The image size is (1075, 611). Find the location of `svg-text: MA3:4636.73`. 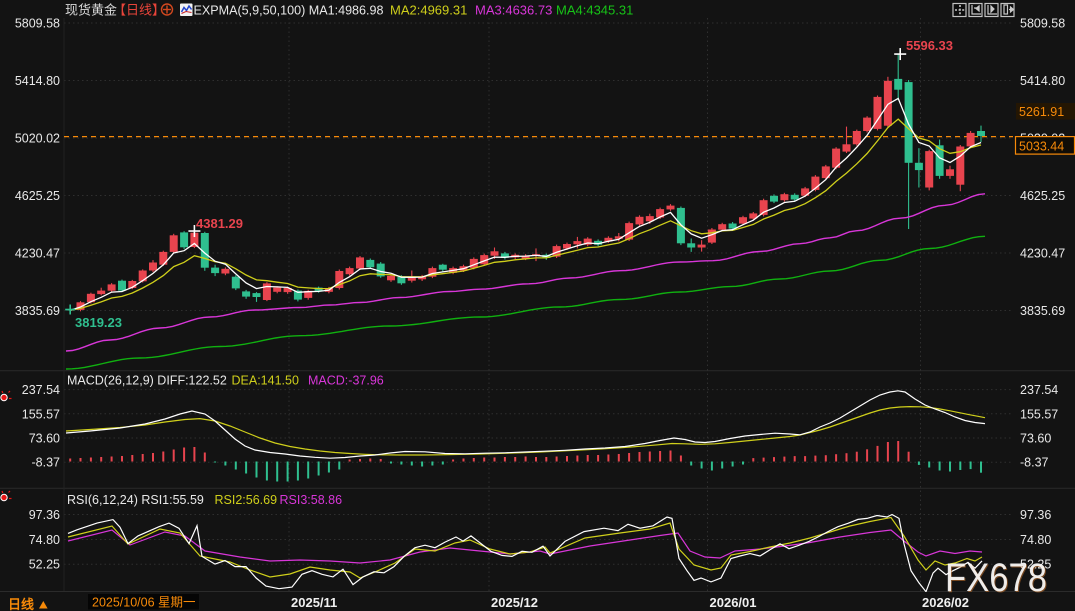

svg-text: MA3:4636.73 is located at coordinates (513, 10).